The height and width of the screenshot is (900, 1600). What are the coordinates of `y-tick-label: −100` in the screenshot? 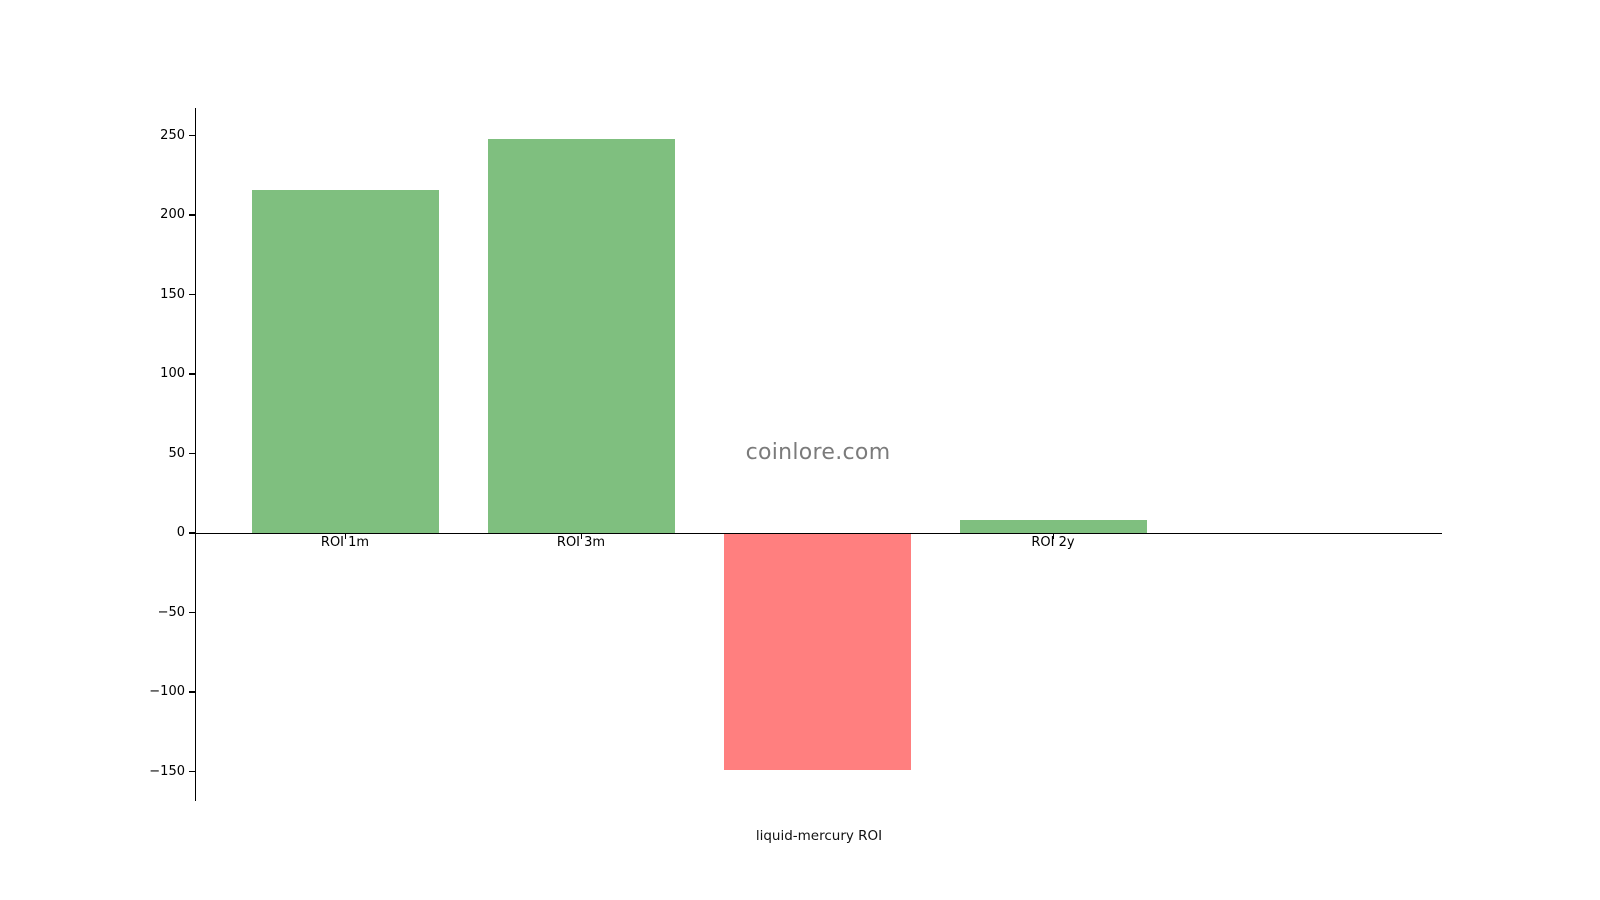 It's located at (167, 691).